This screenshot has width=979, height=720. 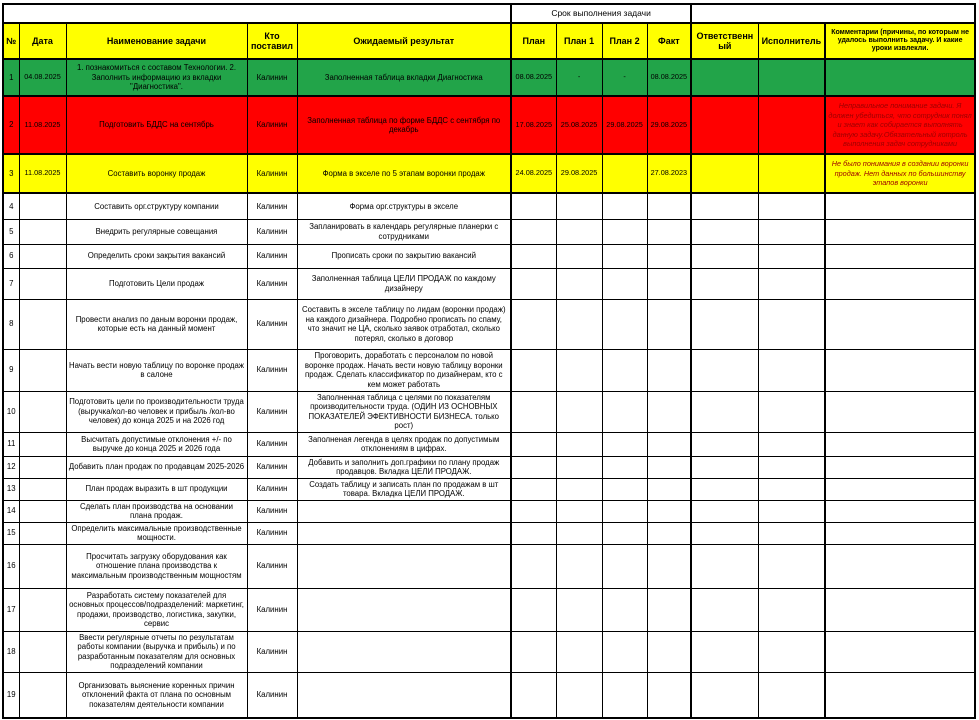 What do you see at coordinates (404, 566) in the screenshot?
I see `cell-expected-result` at bounding box center [404, 566].